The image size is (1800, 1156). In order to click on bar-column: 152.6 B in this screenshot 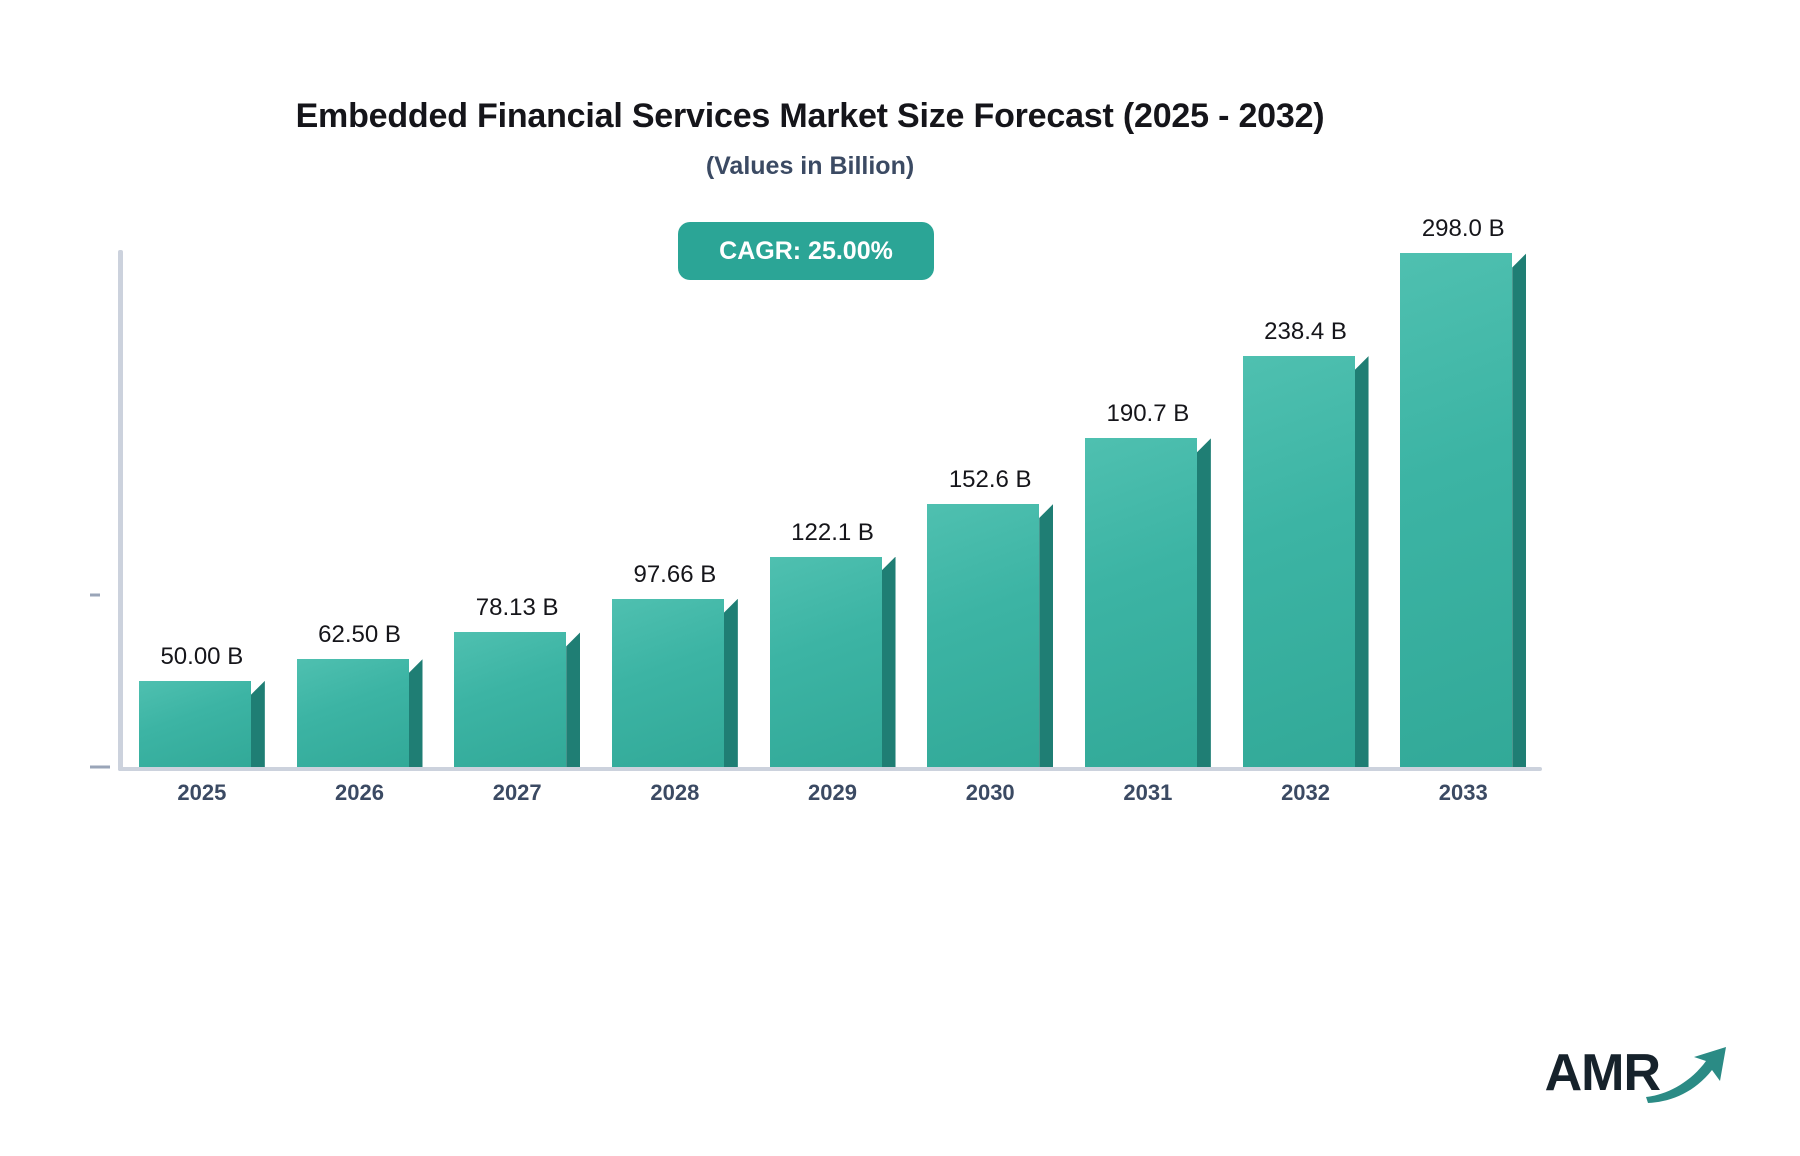, I will do `click(990, 616)`.